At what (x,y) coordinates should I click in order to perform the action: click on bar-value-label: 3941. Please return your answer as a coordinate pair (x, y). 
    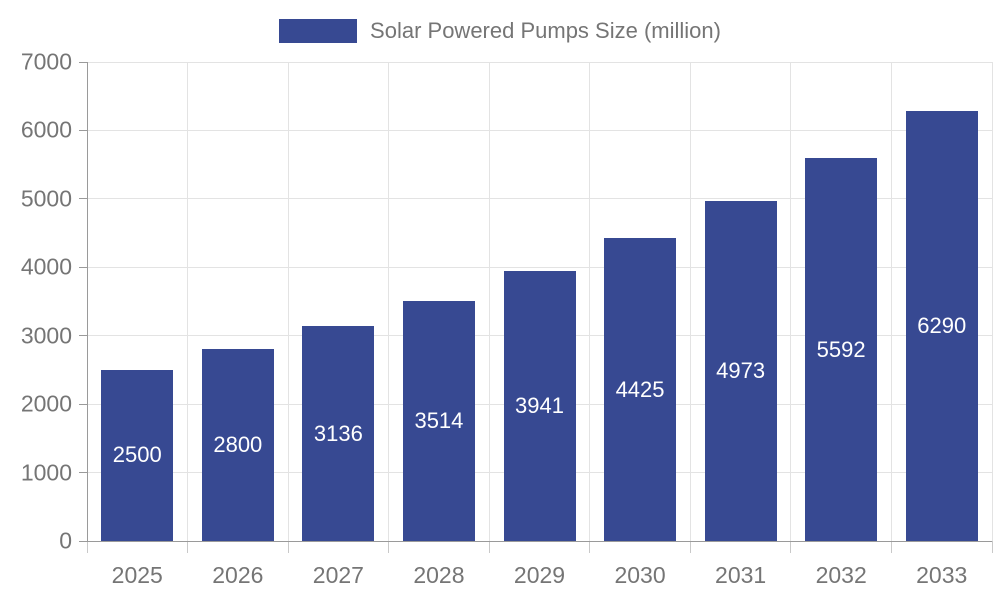
    Looking at the image, I should click on (539, 406).